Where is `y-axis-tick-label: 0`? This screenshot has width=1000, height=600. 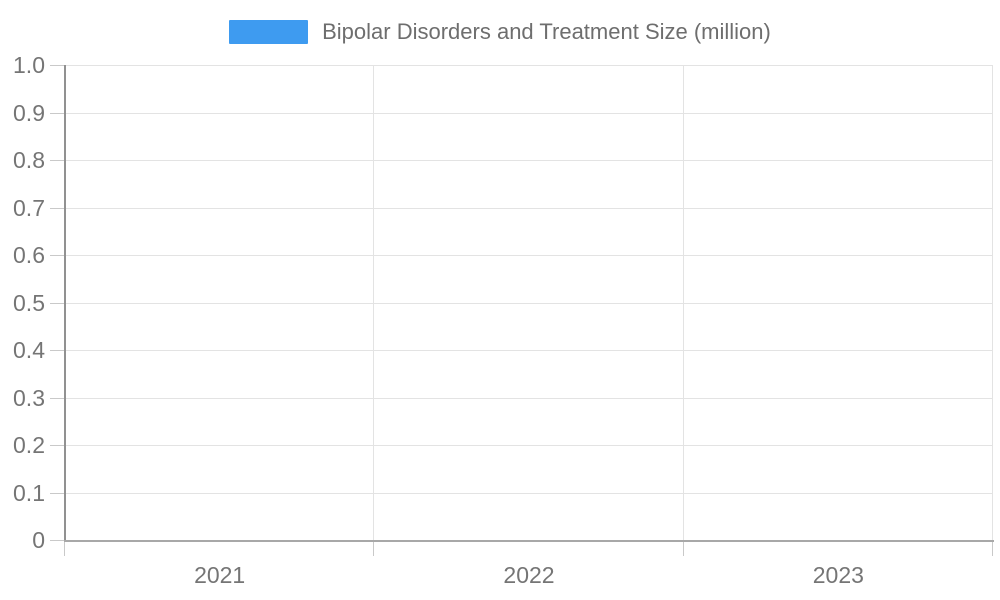 y-axis-tick-label: 0 is located at coordinates (38, 540).